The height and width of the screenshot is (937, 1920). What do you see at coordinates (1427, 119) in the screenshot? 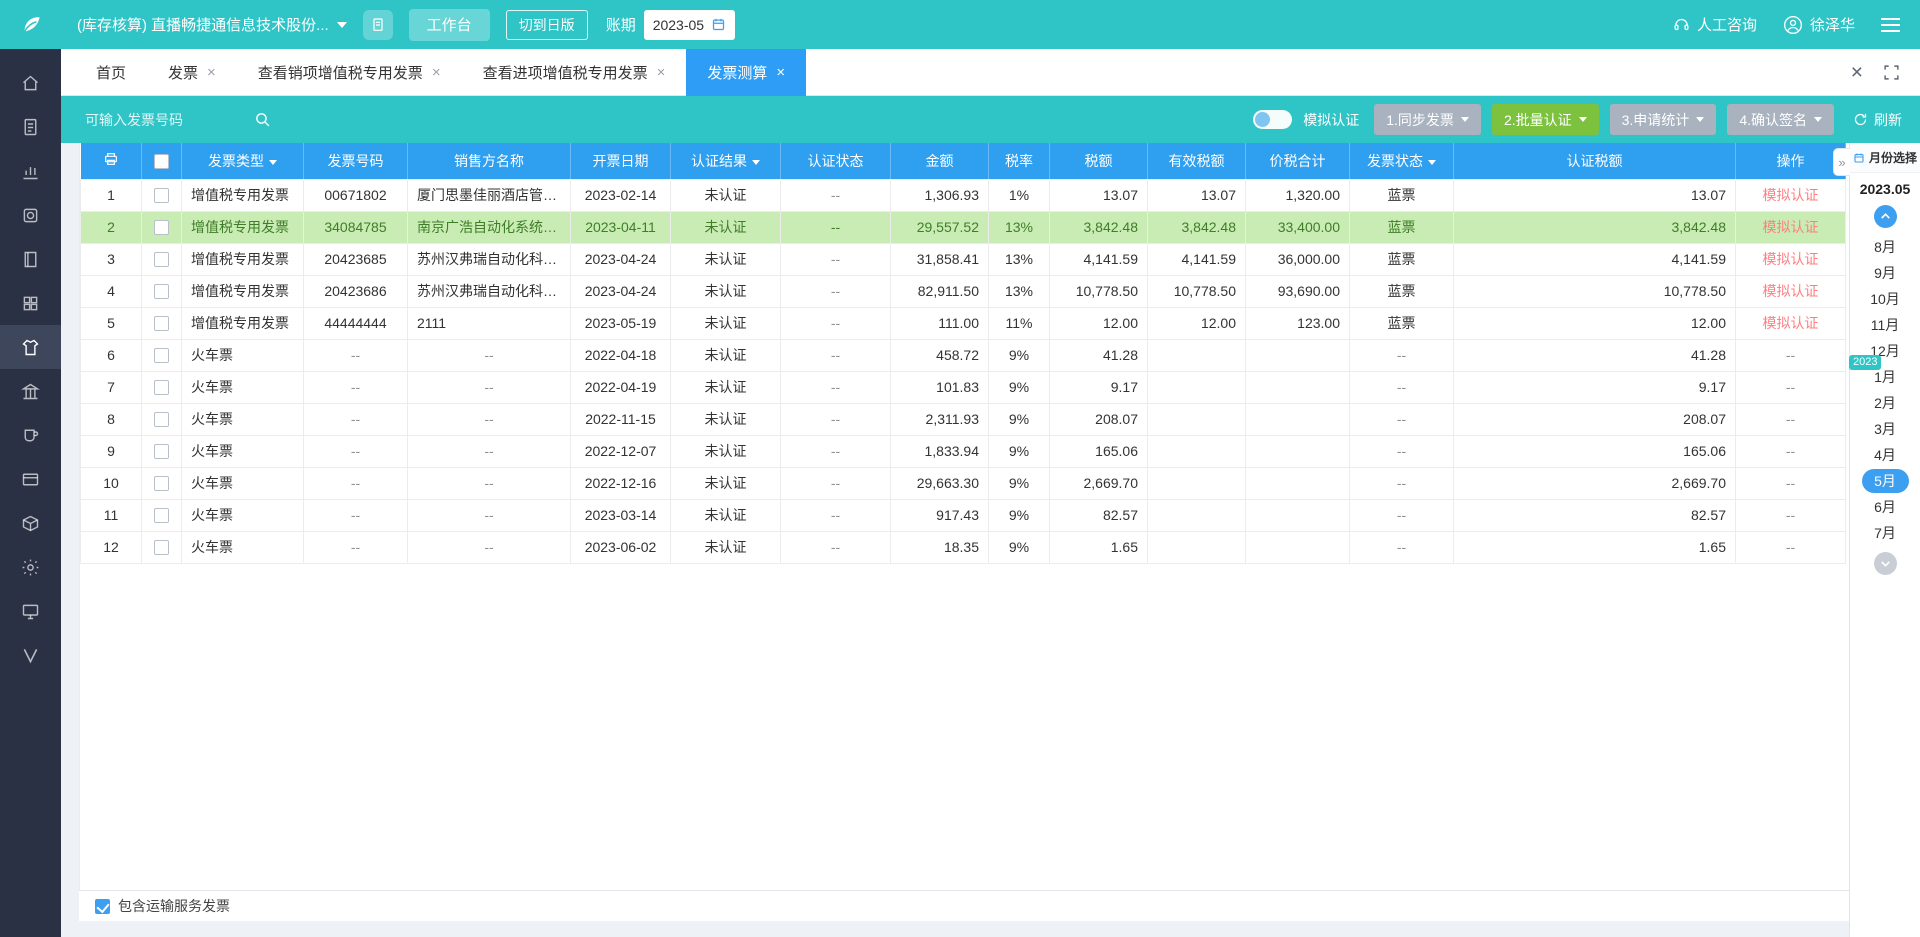
I see `sync-invoices-button: 1.同步发票` at bounding box center [1427, 119].